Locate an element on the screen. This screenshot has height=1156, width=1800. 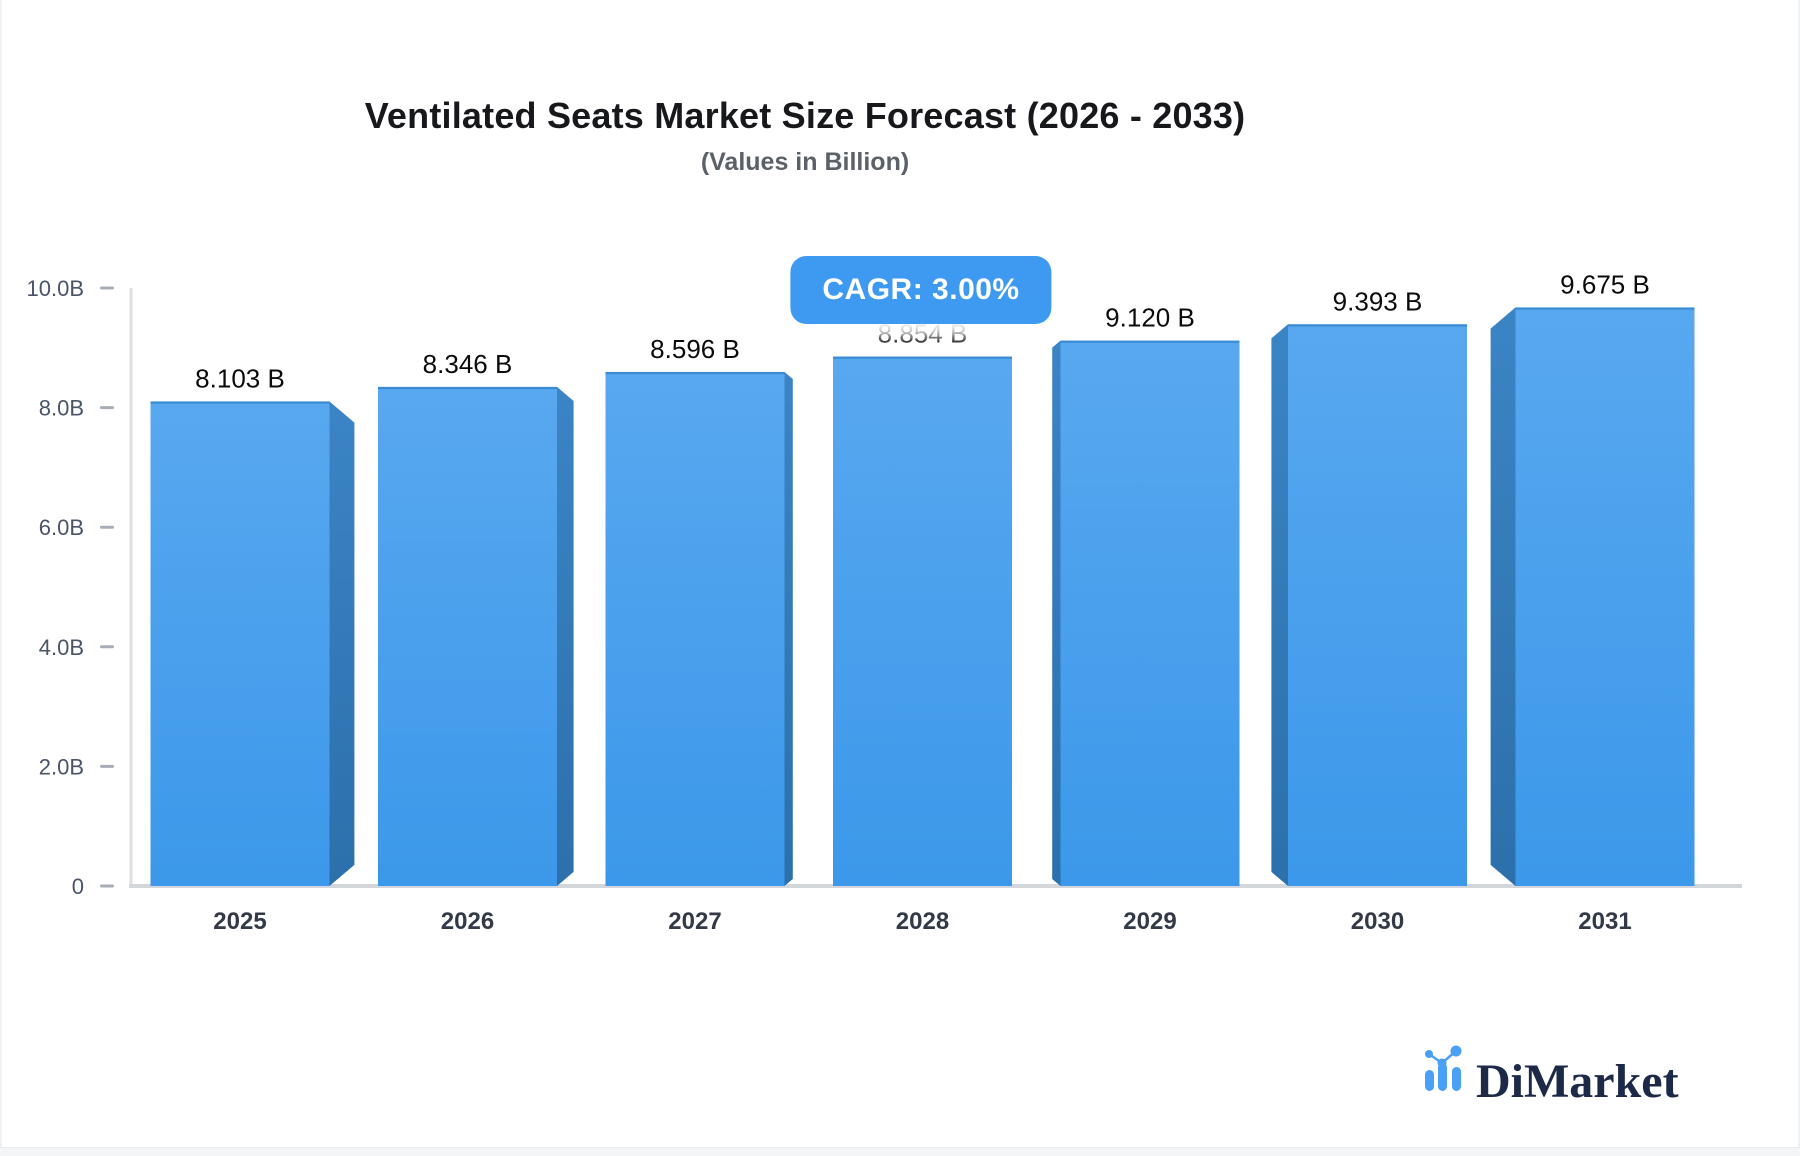
bar-top-edge-2025 is located at coordinates (240, 402).